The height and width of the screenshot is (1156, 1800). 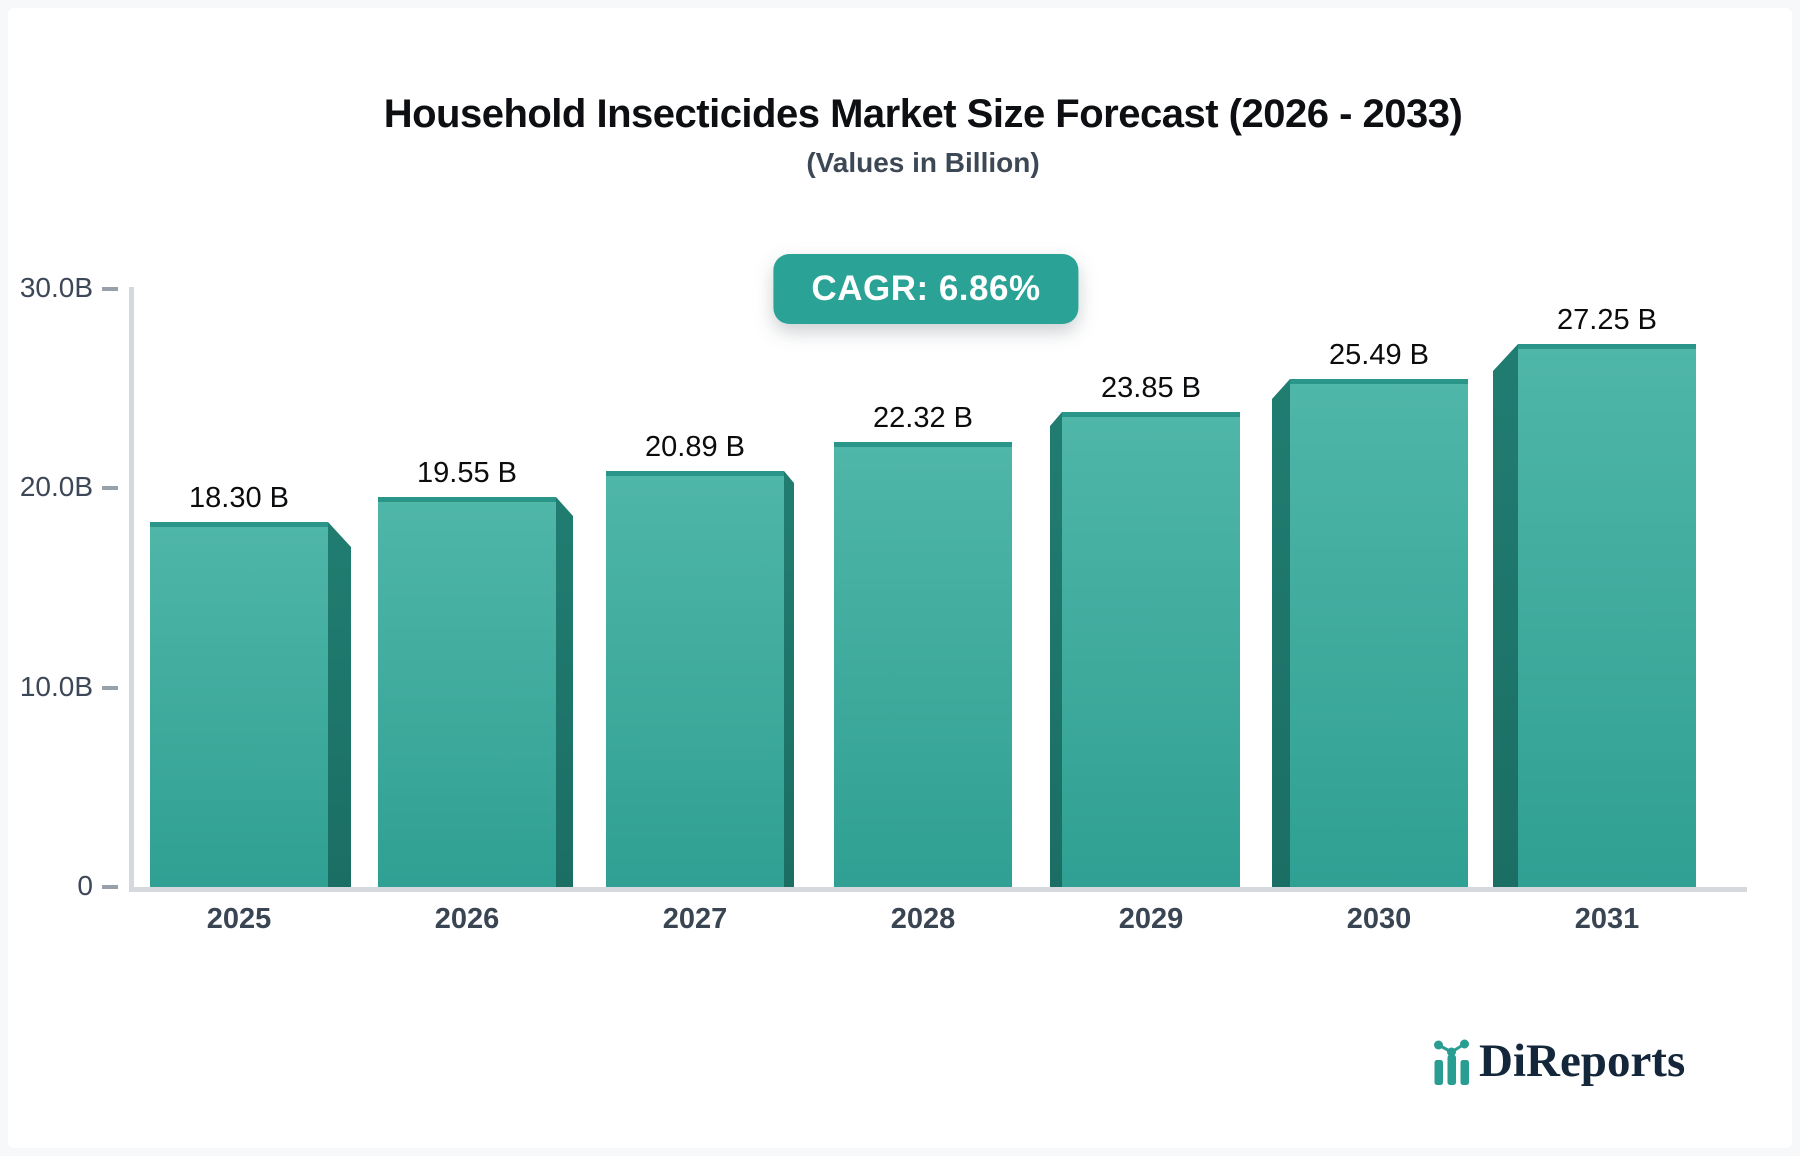 What do you see at coordinates (131, 589) in the screenshot?
I see `y-axis-line` at bounding box center [131, 589].